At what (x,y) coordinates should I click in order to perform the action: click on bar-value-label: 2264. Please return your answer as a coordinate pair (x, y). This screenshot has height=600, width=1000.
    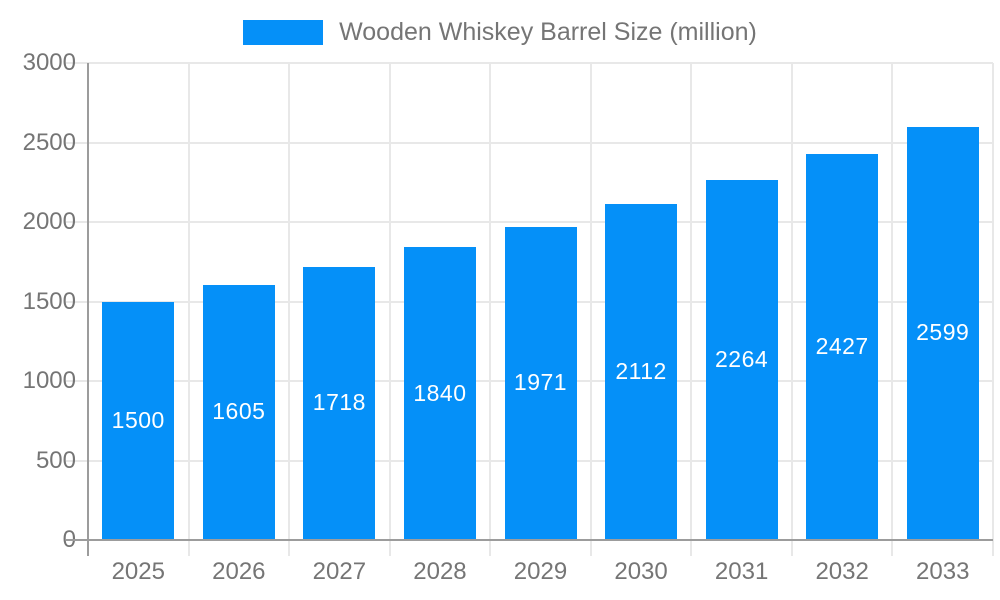
    Looking at the image, I should click on (742, 359).